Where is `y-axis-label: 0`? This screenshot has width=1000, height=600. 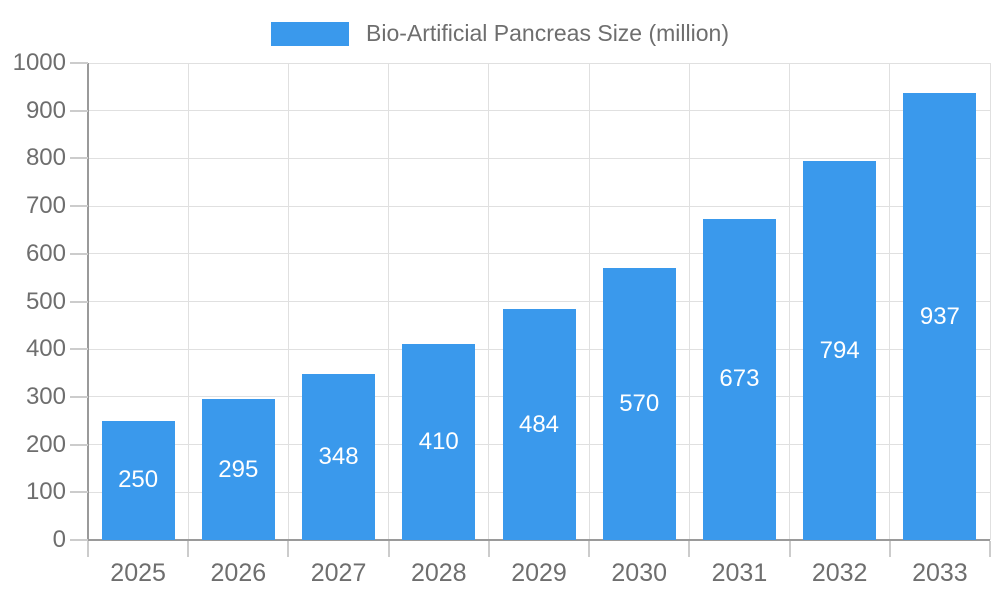 y-axis-label: 0 is located at coordinates (59, 539).